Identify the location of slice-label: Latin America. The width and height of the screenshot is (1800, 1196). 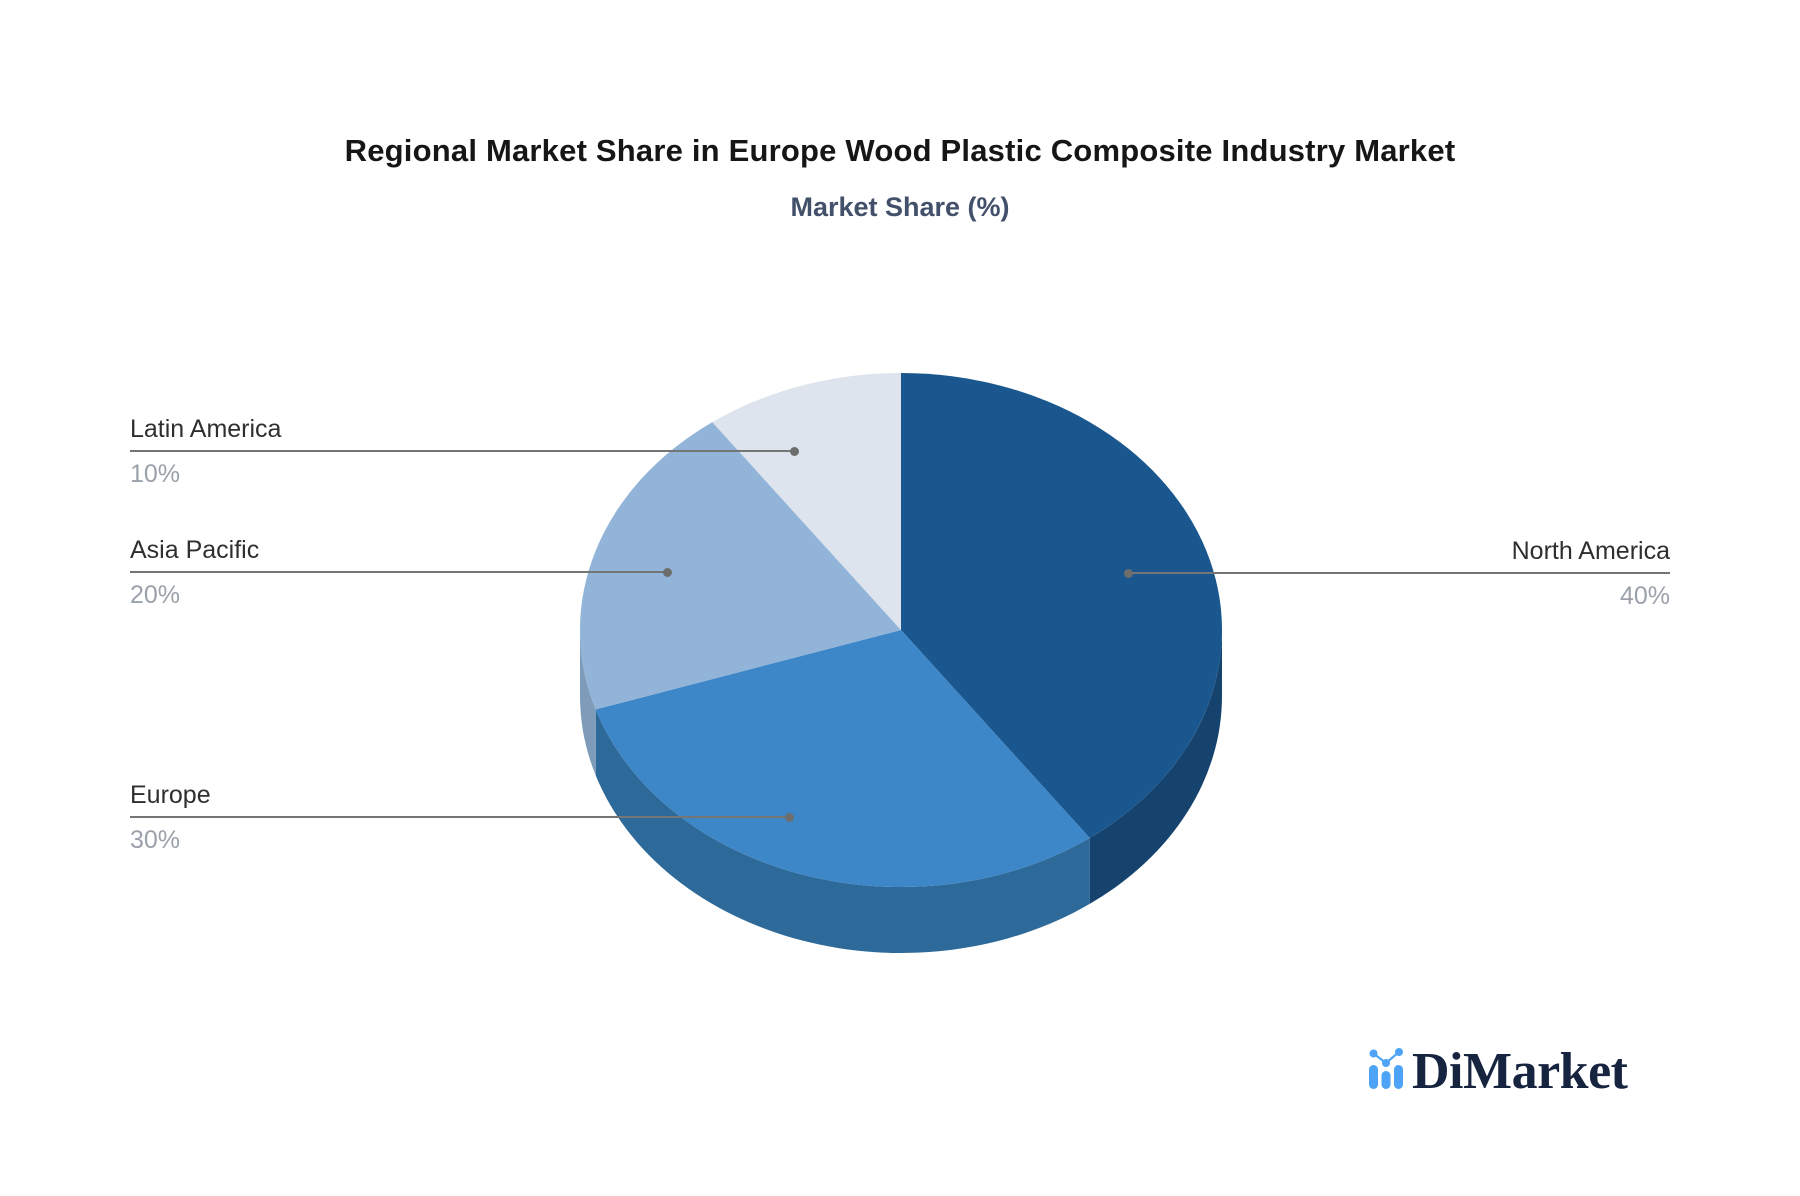
(206, 429).